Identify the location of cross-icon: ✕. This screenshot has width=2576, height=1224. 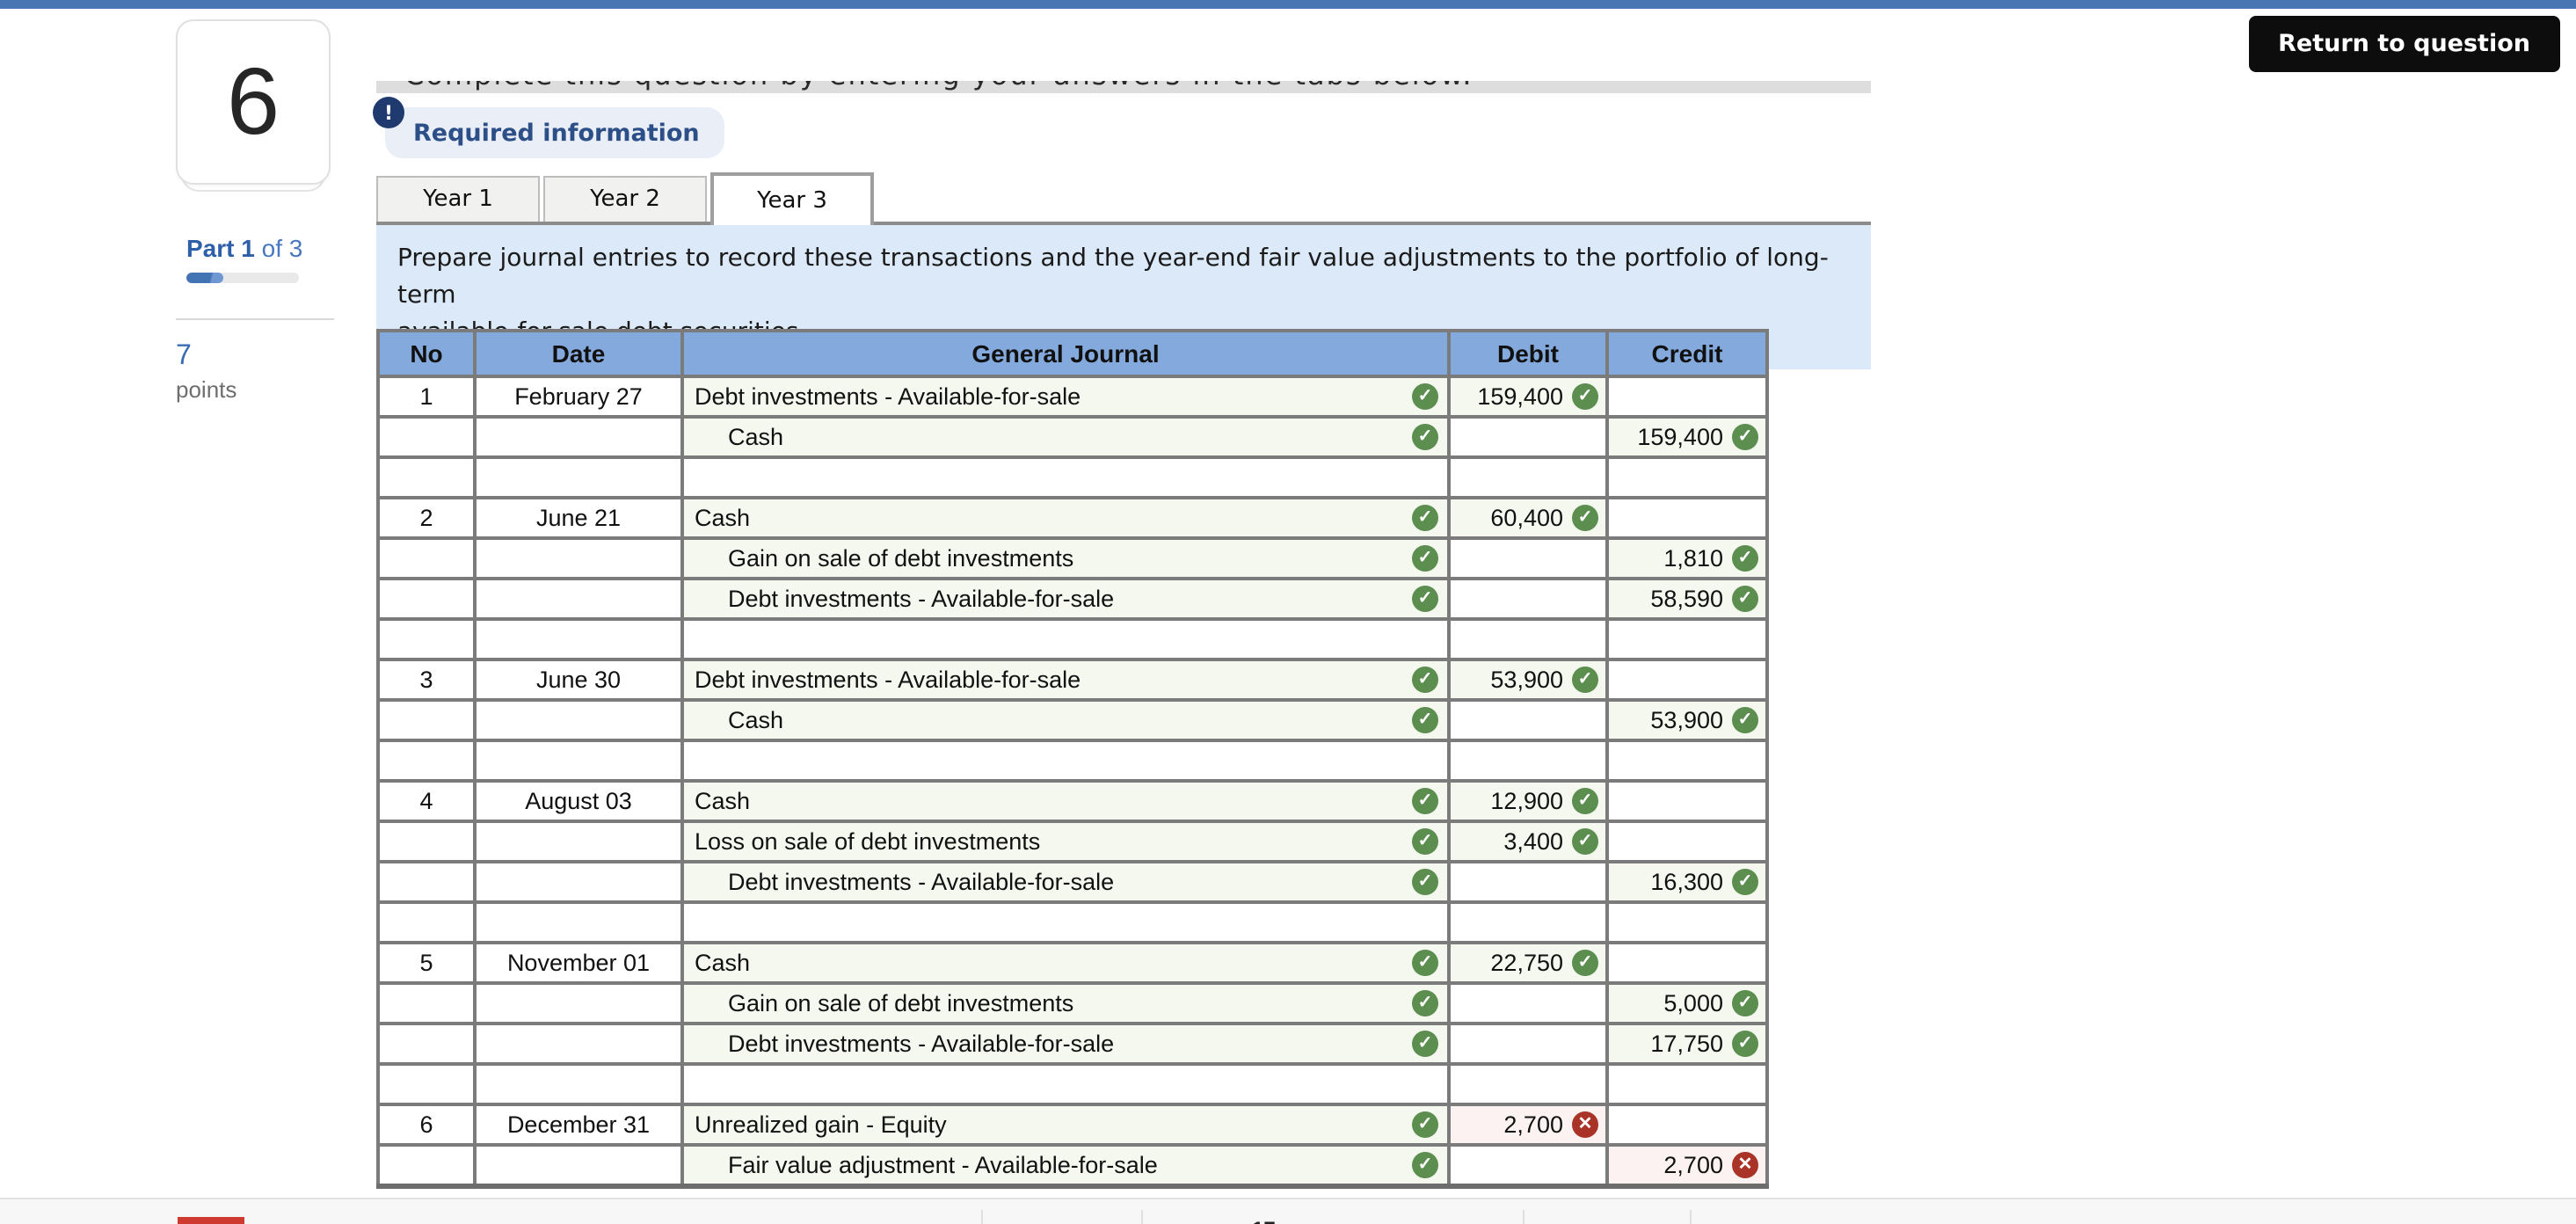
(1585, 1124).